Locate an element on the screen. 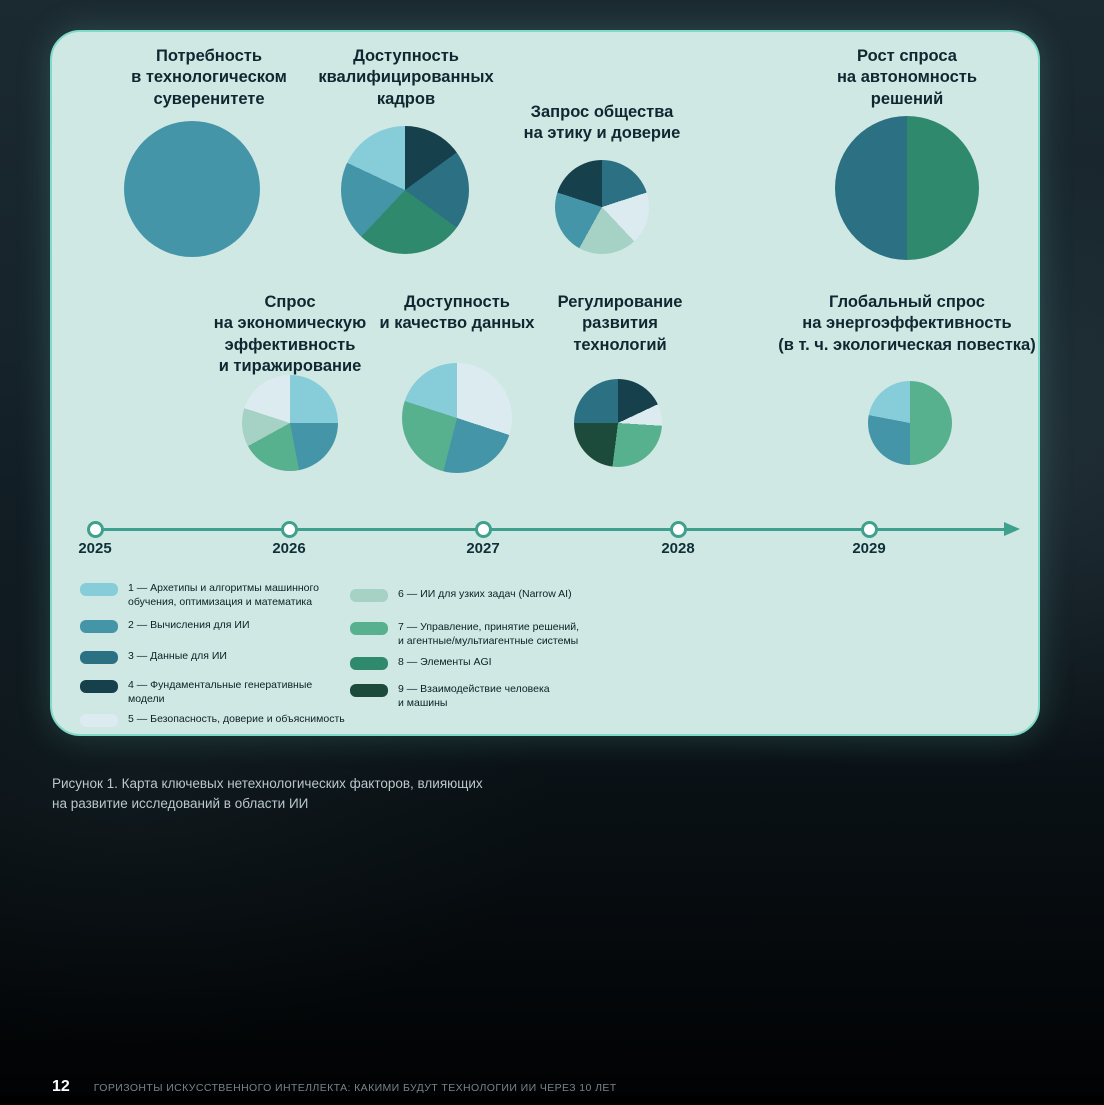  year-label-2028: 2028 is located at coordinates (678, 548).